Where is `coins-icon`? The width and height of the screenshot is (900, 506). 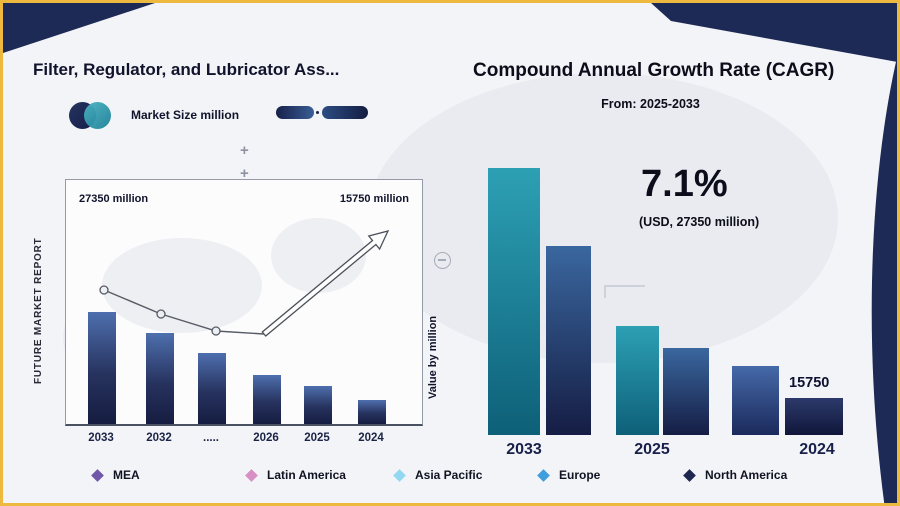 coins-icon is located at coordinates (92, 115).